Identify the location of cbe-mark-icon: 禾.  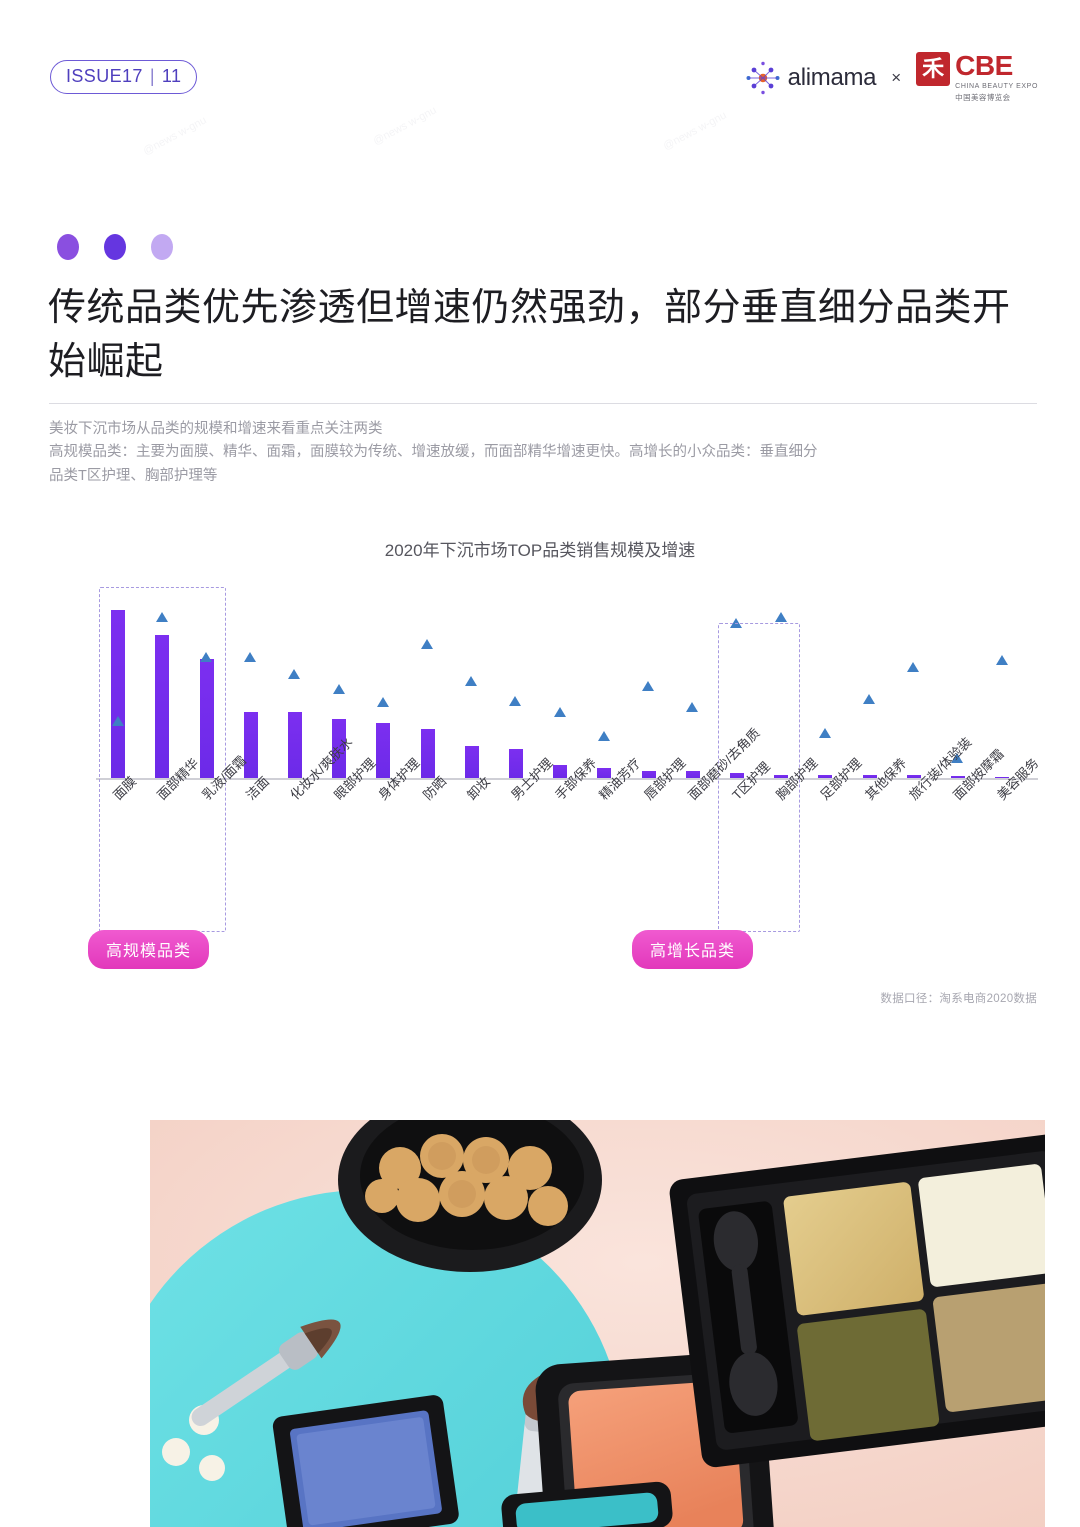
(933, 69).